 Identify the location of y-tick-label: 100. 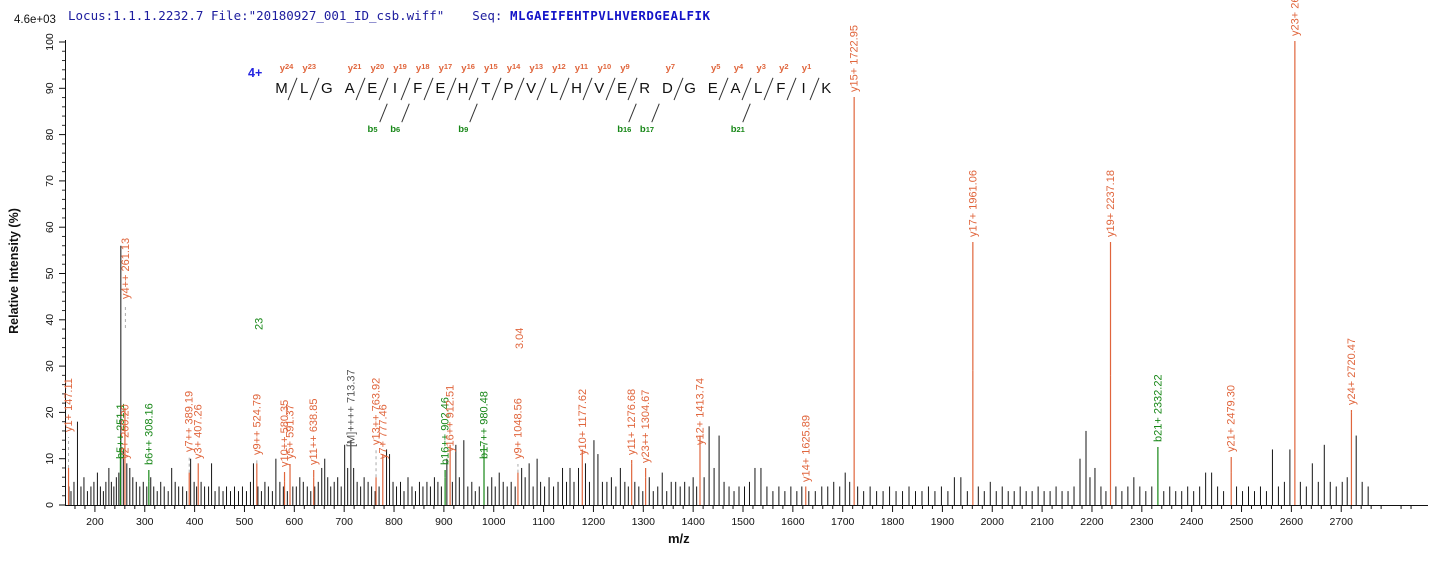
(50, 42).